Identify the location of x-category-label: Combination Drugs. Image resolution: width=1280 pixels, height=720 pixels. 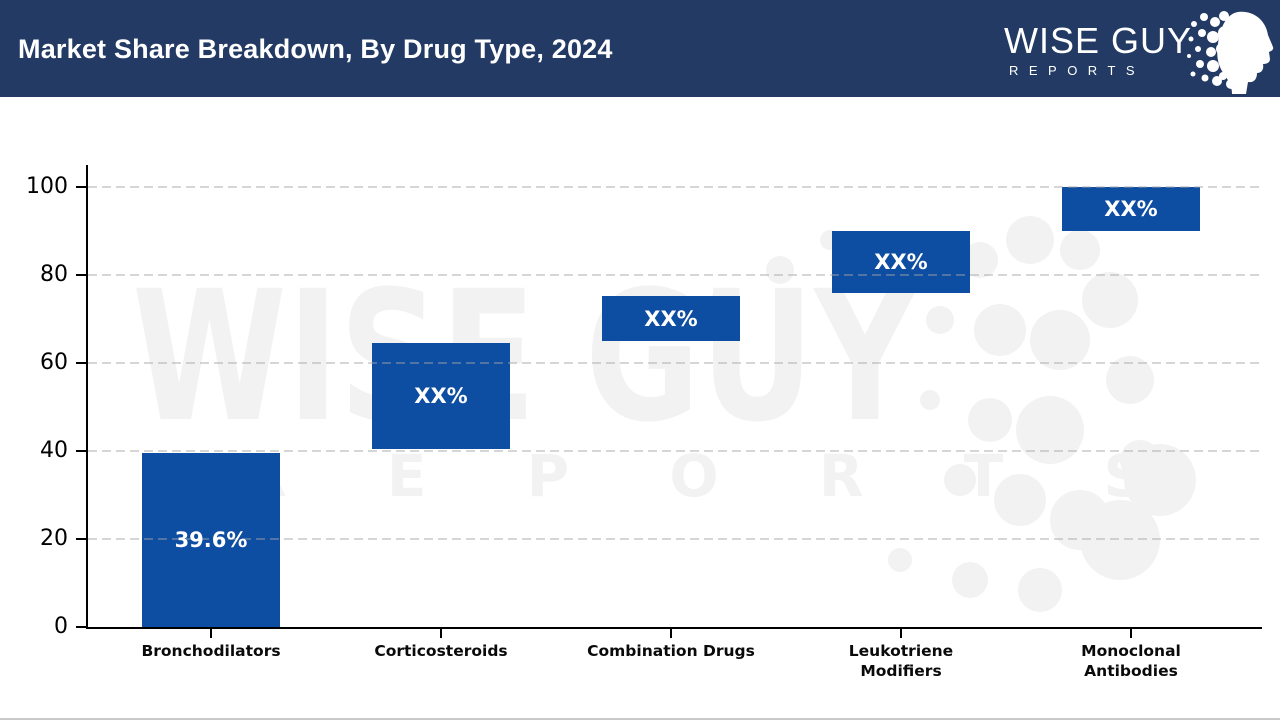
(671, 651).